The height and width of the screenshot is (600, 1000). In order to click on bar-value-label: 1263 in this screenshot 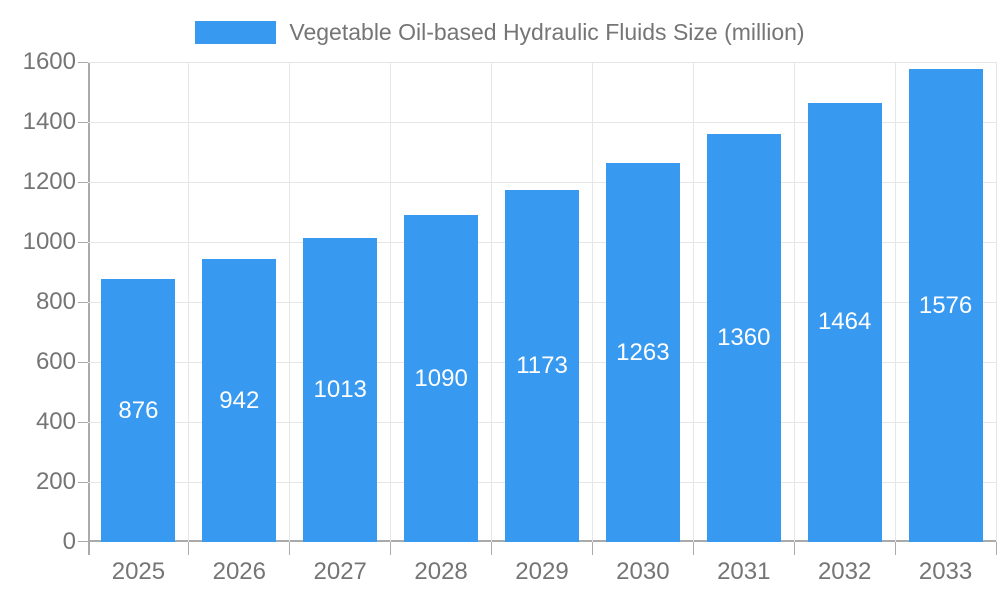, I will do `click(643, 352)`.